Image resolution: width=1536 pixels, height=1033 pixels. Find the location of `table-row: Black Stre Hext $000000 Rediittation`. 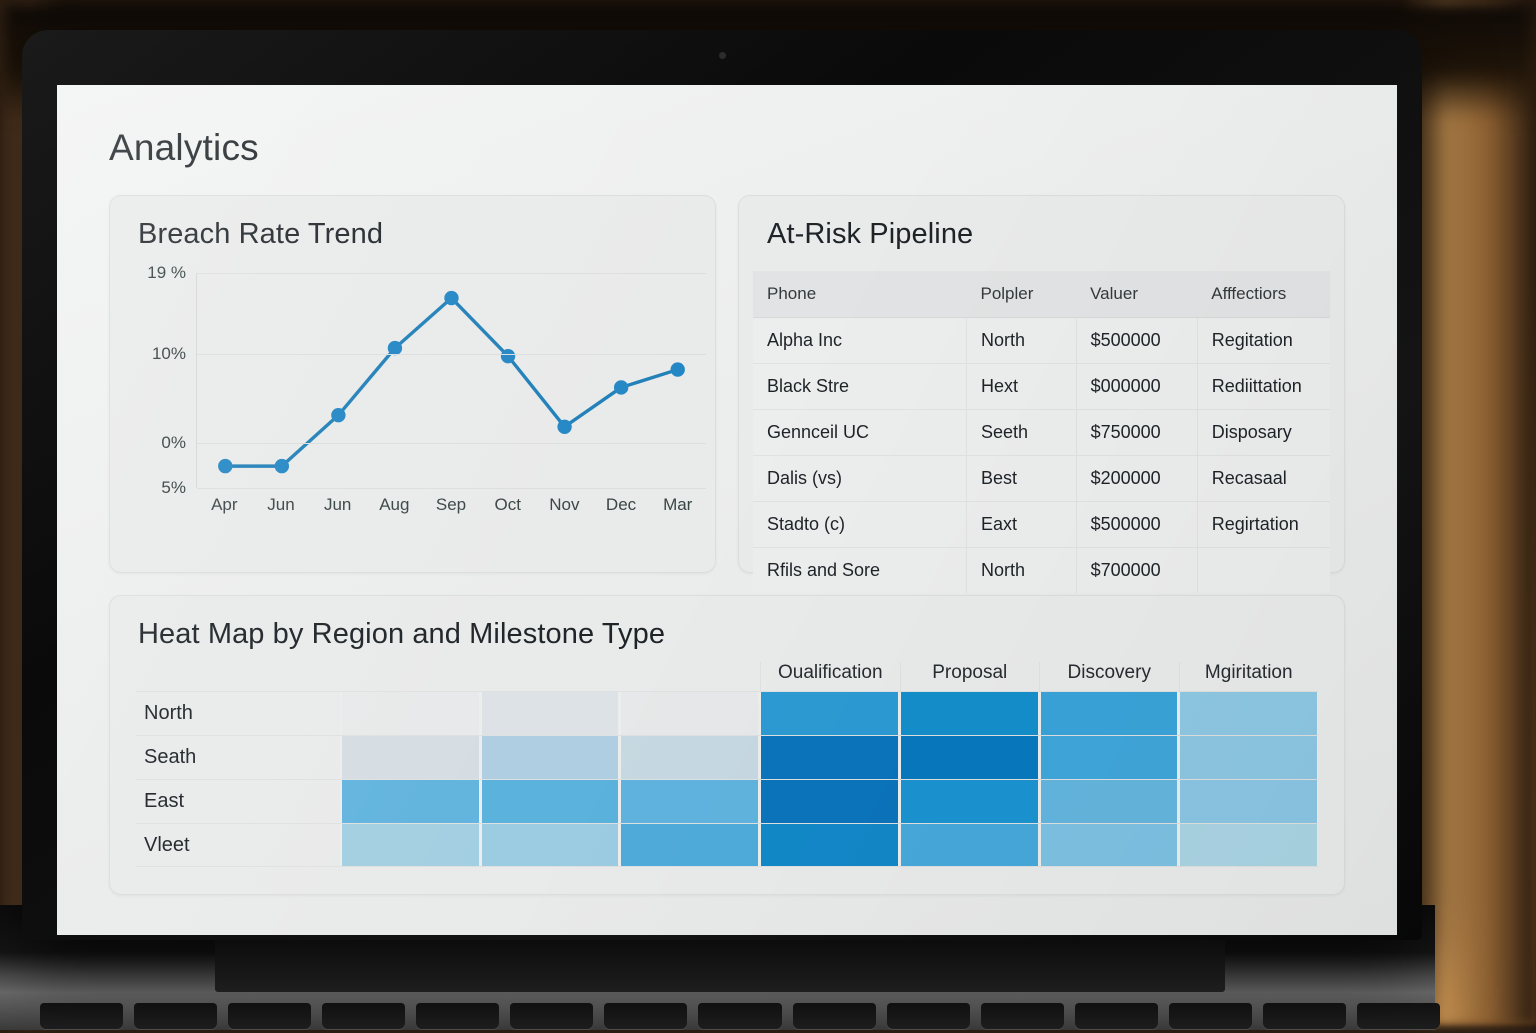

table-row: Black Stre Hext $000000 Rediittation is located at coordinates (1041, 386).